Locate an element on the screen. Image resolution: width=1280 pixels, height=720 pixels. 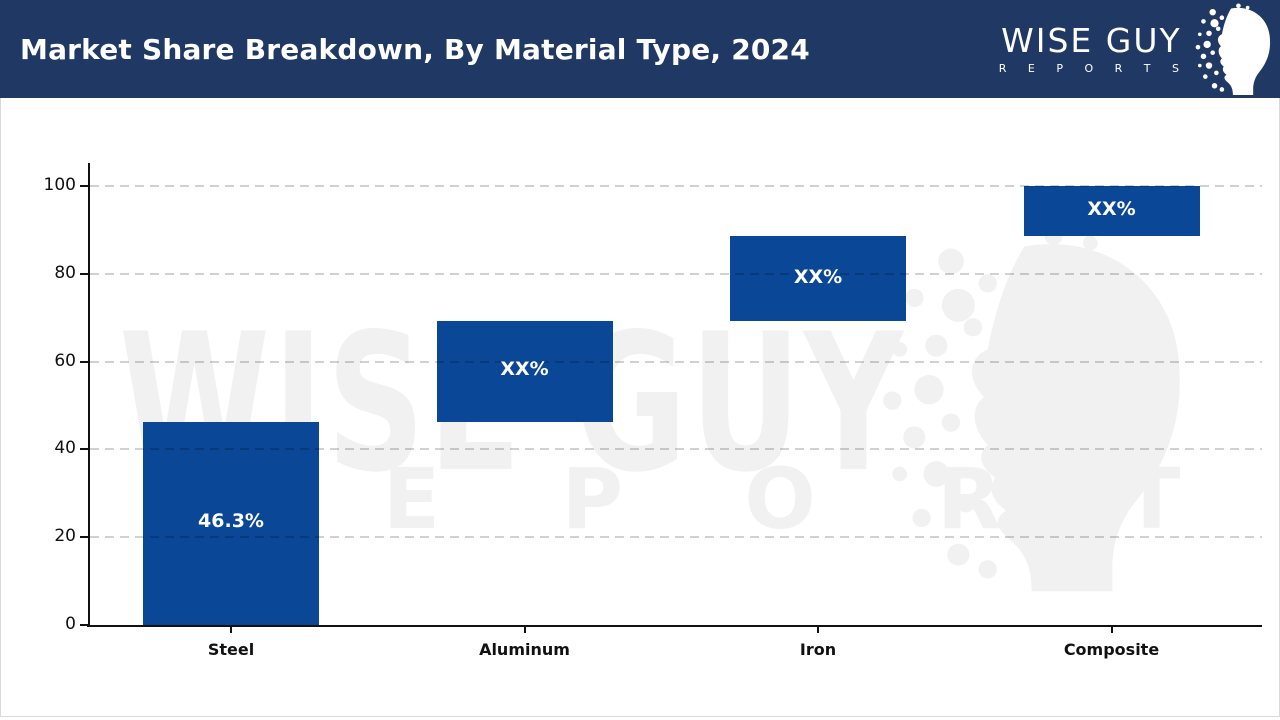
x-axis-label: Iron is located at coordinates (818, 649).